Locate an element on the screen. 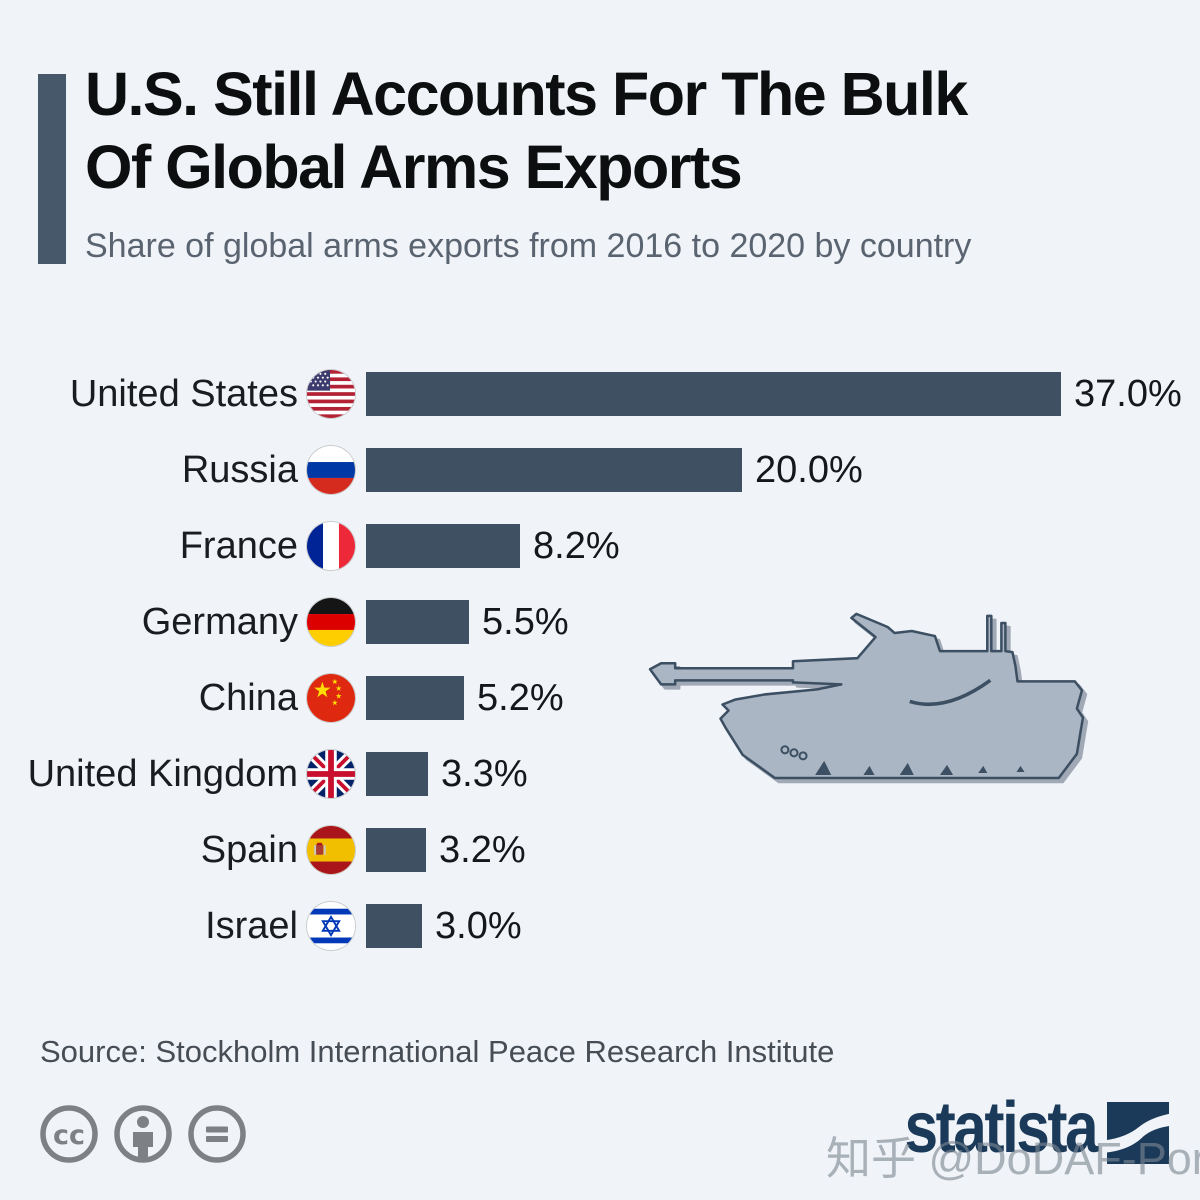  attribution-icon is located at coordinates (143, 1134).